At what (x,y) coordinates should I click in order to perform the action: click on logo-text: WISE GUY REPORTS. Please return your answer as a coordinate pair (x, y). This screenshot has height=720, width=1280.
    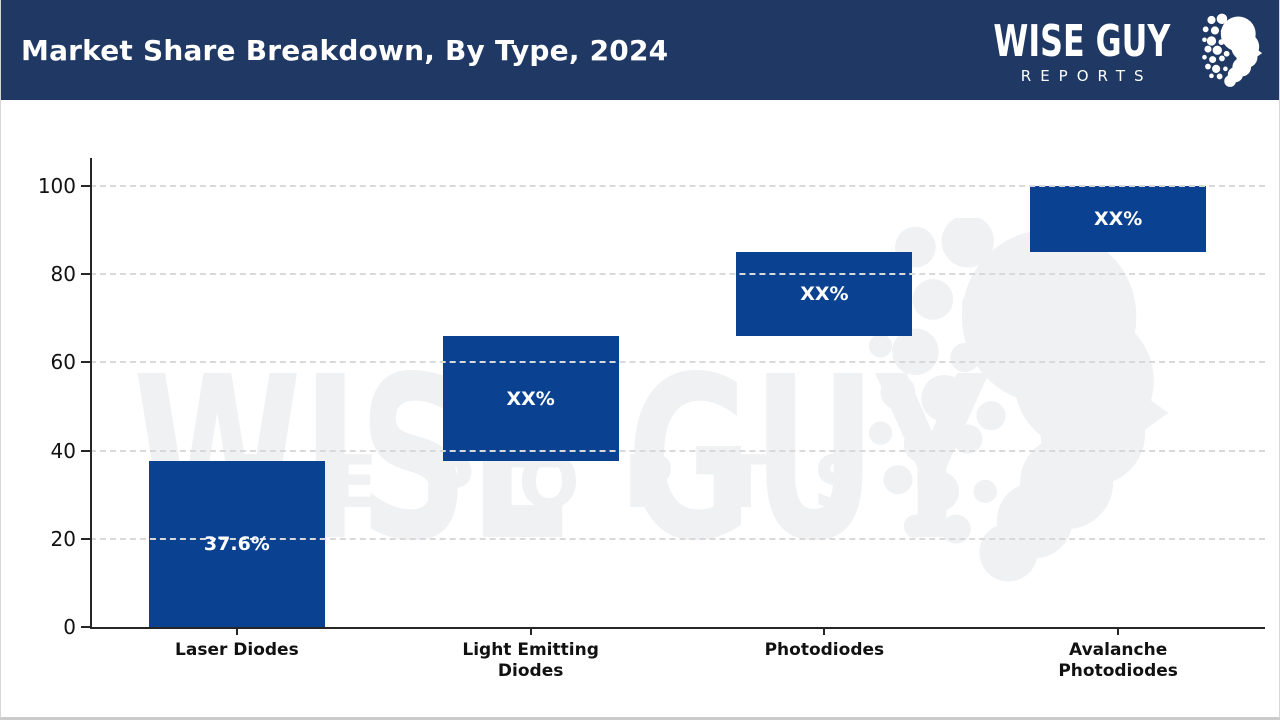
    Looking at the image, I should click on (1082, 50).